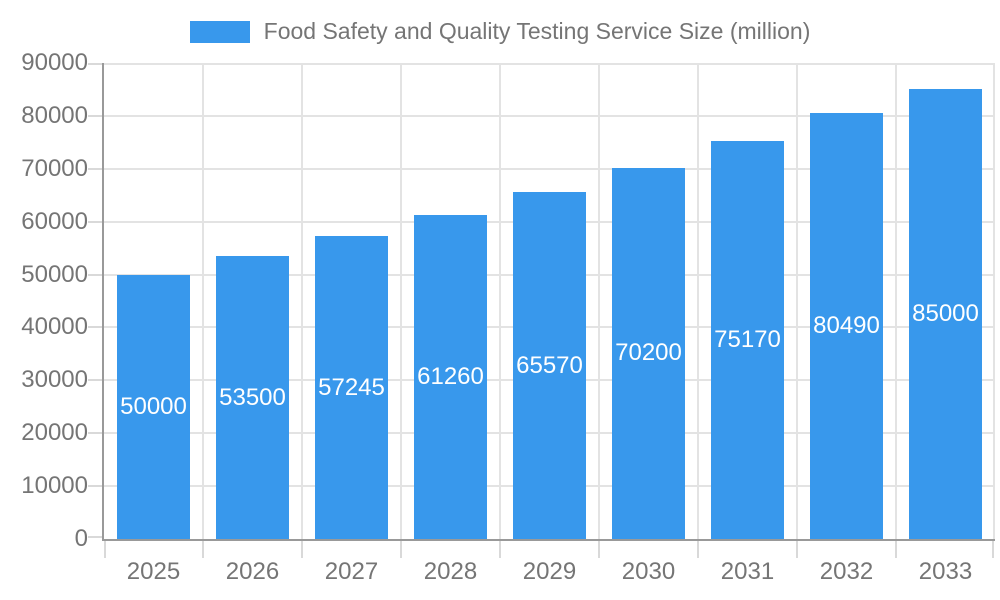  Describe the element at coordinates (54, 486) in the screenshot. I see `y-tick-label: 10000` at that location.